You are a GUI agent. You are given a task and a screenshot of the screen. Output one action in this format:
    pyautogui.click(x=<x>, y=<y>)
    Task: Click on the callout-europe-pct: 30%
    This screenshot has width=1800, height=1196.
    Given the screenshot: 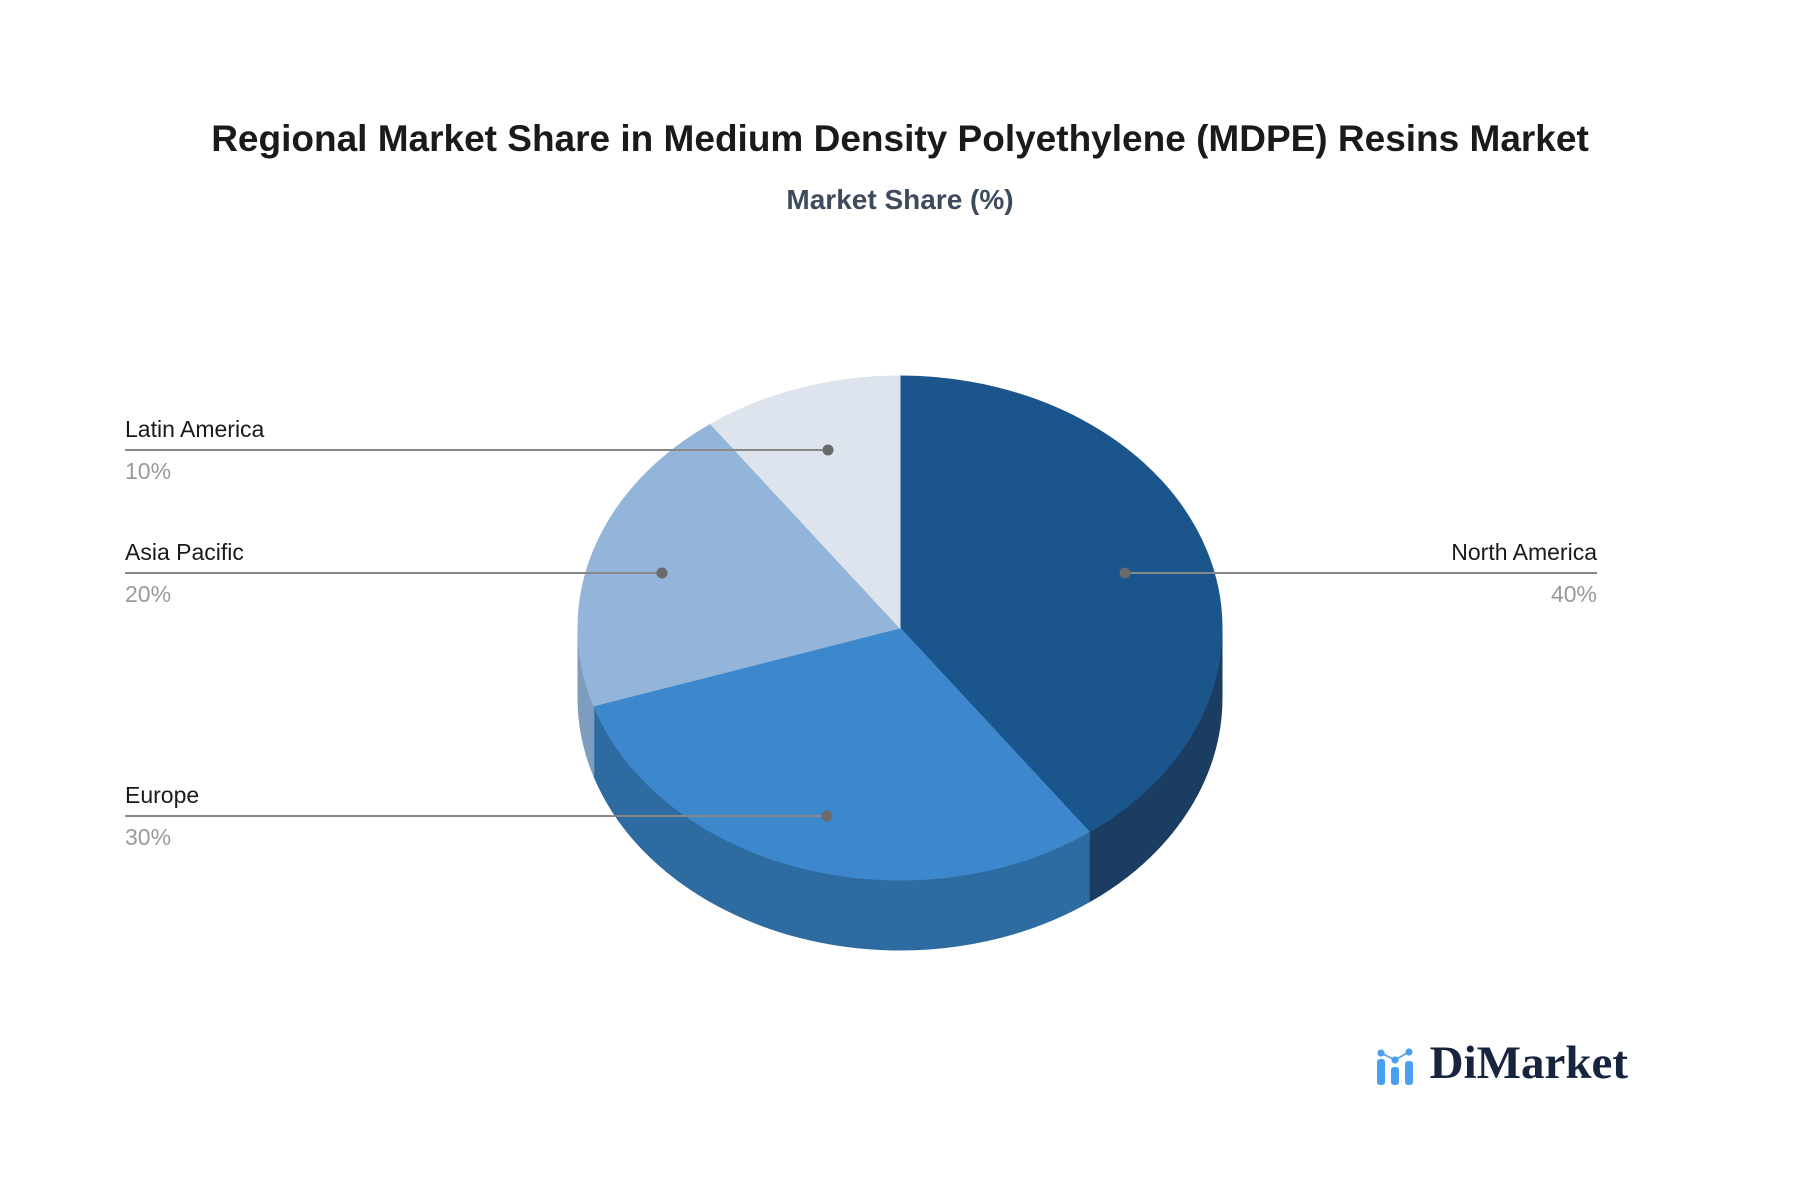 What is the action you would take?
    pyautogui.click(x=148, y=837)
    